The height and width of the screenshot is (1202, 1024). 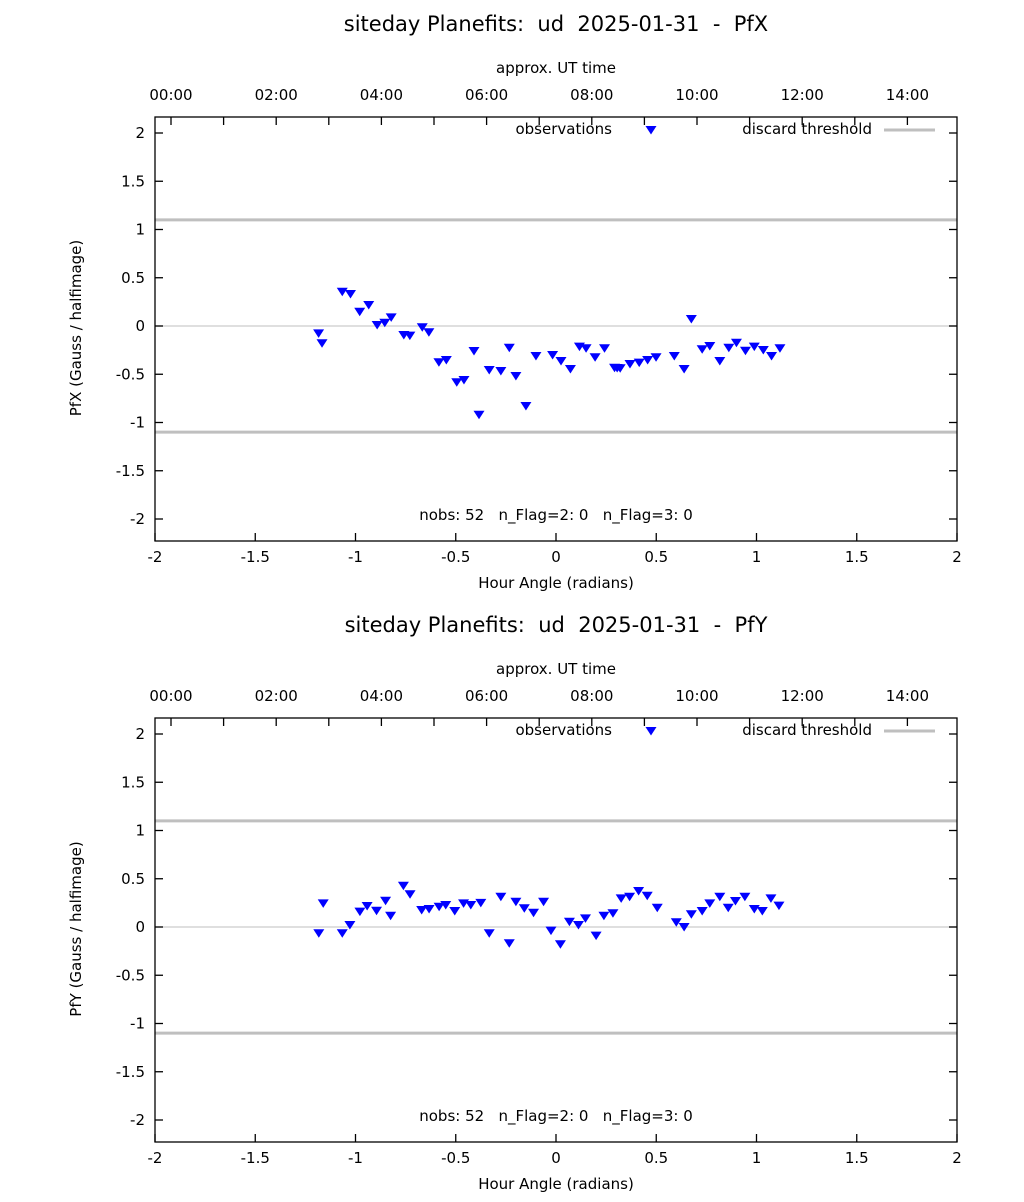 What do you see at coordinates (556, 583) in the screenshot?
I see `pfx-x-axis-label: Hour Angle (radians)` at bounding box center [556, 583].